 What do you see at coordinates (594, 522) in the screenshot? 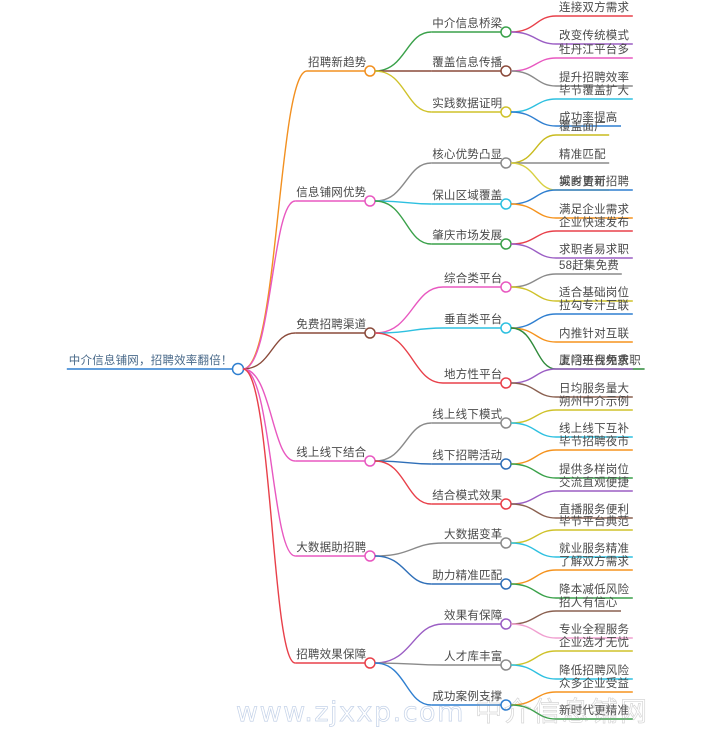
I see `leaf-node-label-4-0-0: 毕节平台典范` at bounding box center [594, 522].